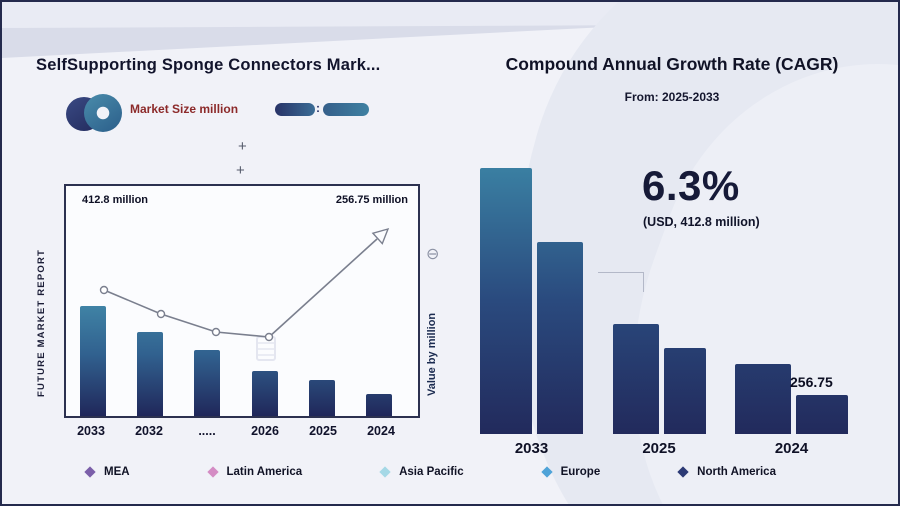 This screenshot has width=900, height=506. What do you see at coordinates (378, 405) in the screenshot?
I see `market-bar-2024` at bounding box center [378, 405].